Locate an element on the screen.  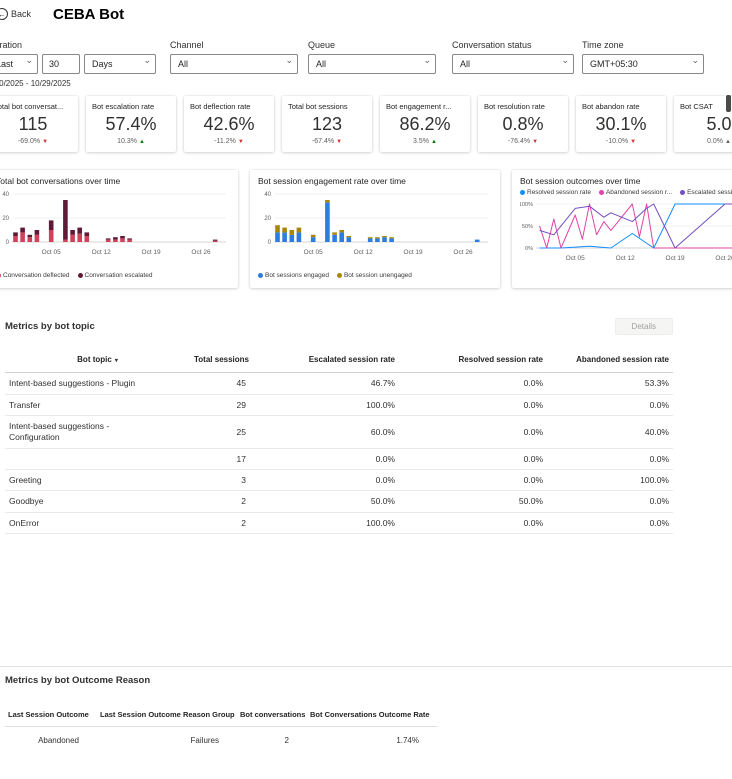
column-header-bot-conversations-outcome-rate: Bot Conversations Outcome Rate is located at coordinates (372, 718).